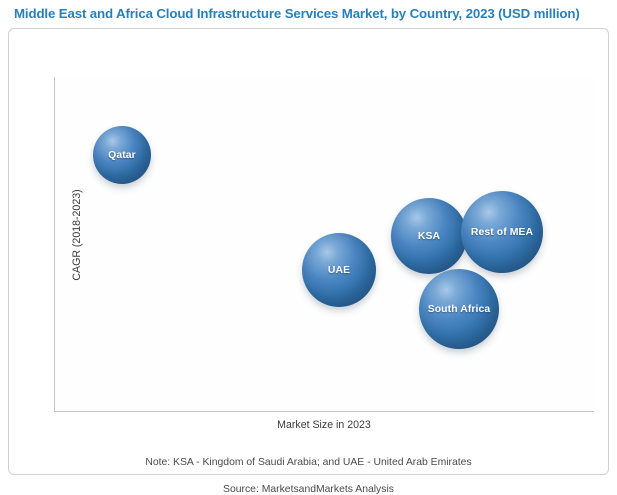 Image resolution: width=617 pixels, height=495 pixels. I want to click on bubble-label-qatar: Qatar, so click(122, 155).